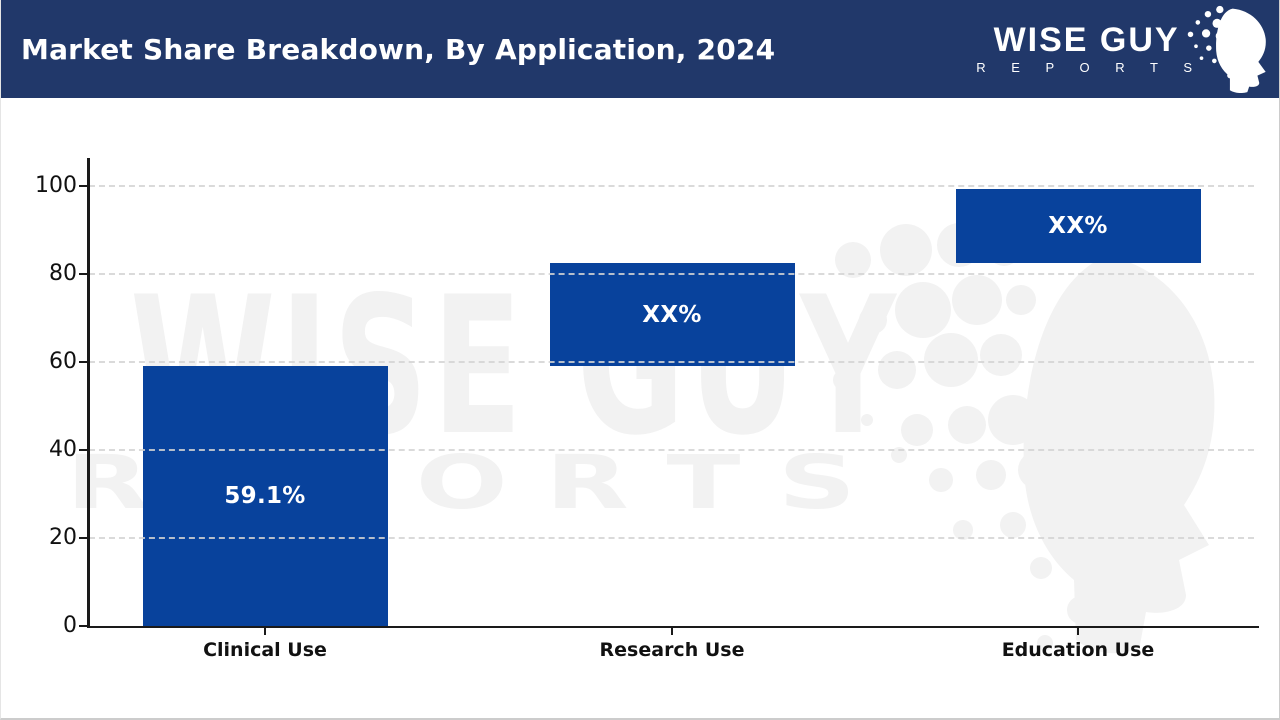 The image size is (1280, 720). Describe the element at coordinates (63, 361) in the screenshot. I see `y-tick-label: 60` at that location.